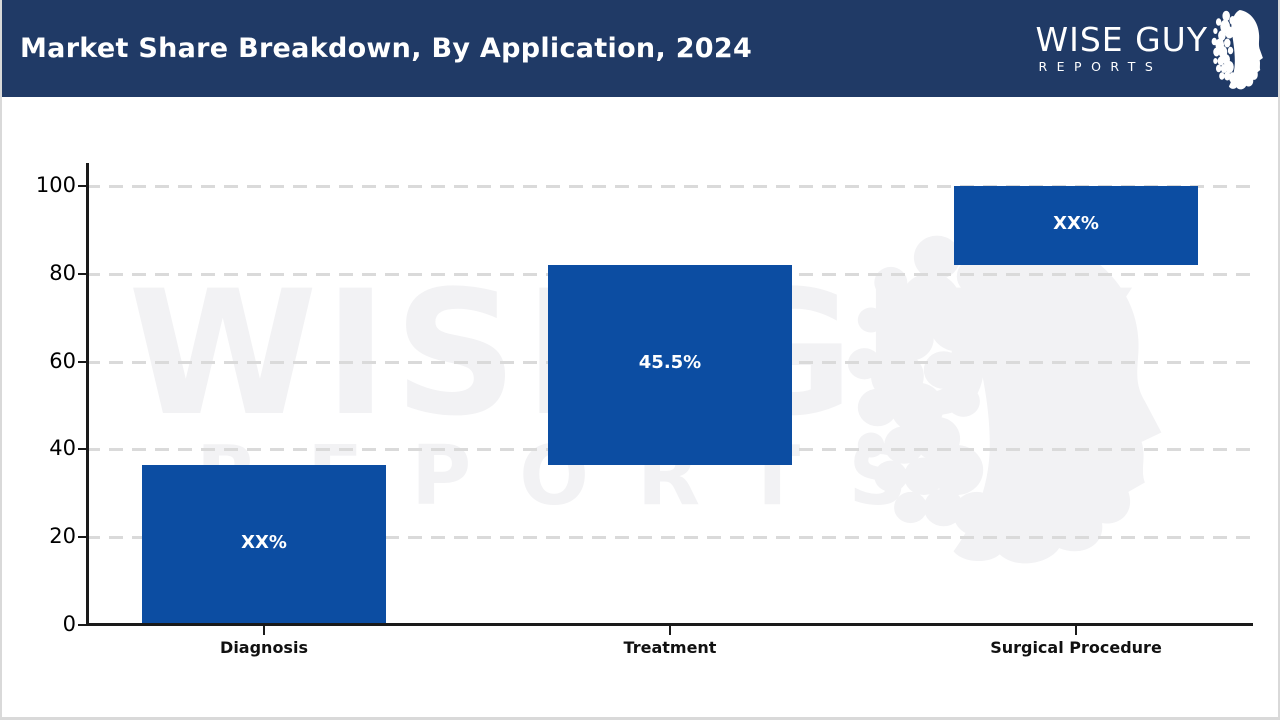 The width and height of the screenshot is (1280, 720). What do you see at coordinates (264, 647) in the screenshot?
I see `x-axis-label-diagnosis: Diagnosis` at bounding box center [264, 647].